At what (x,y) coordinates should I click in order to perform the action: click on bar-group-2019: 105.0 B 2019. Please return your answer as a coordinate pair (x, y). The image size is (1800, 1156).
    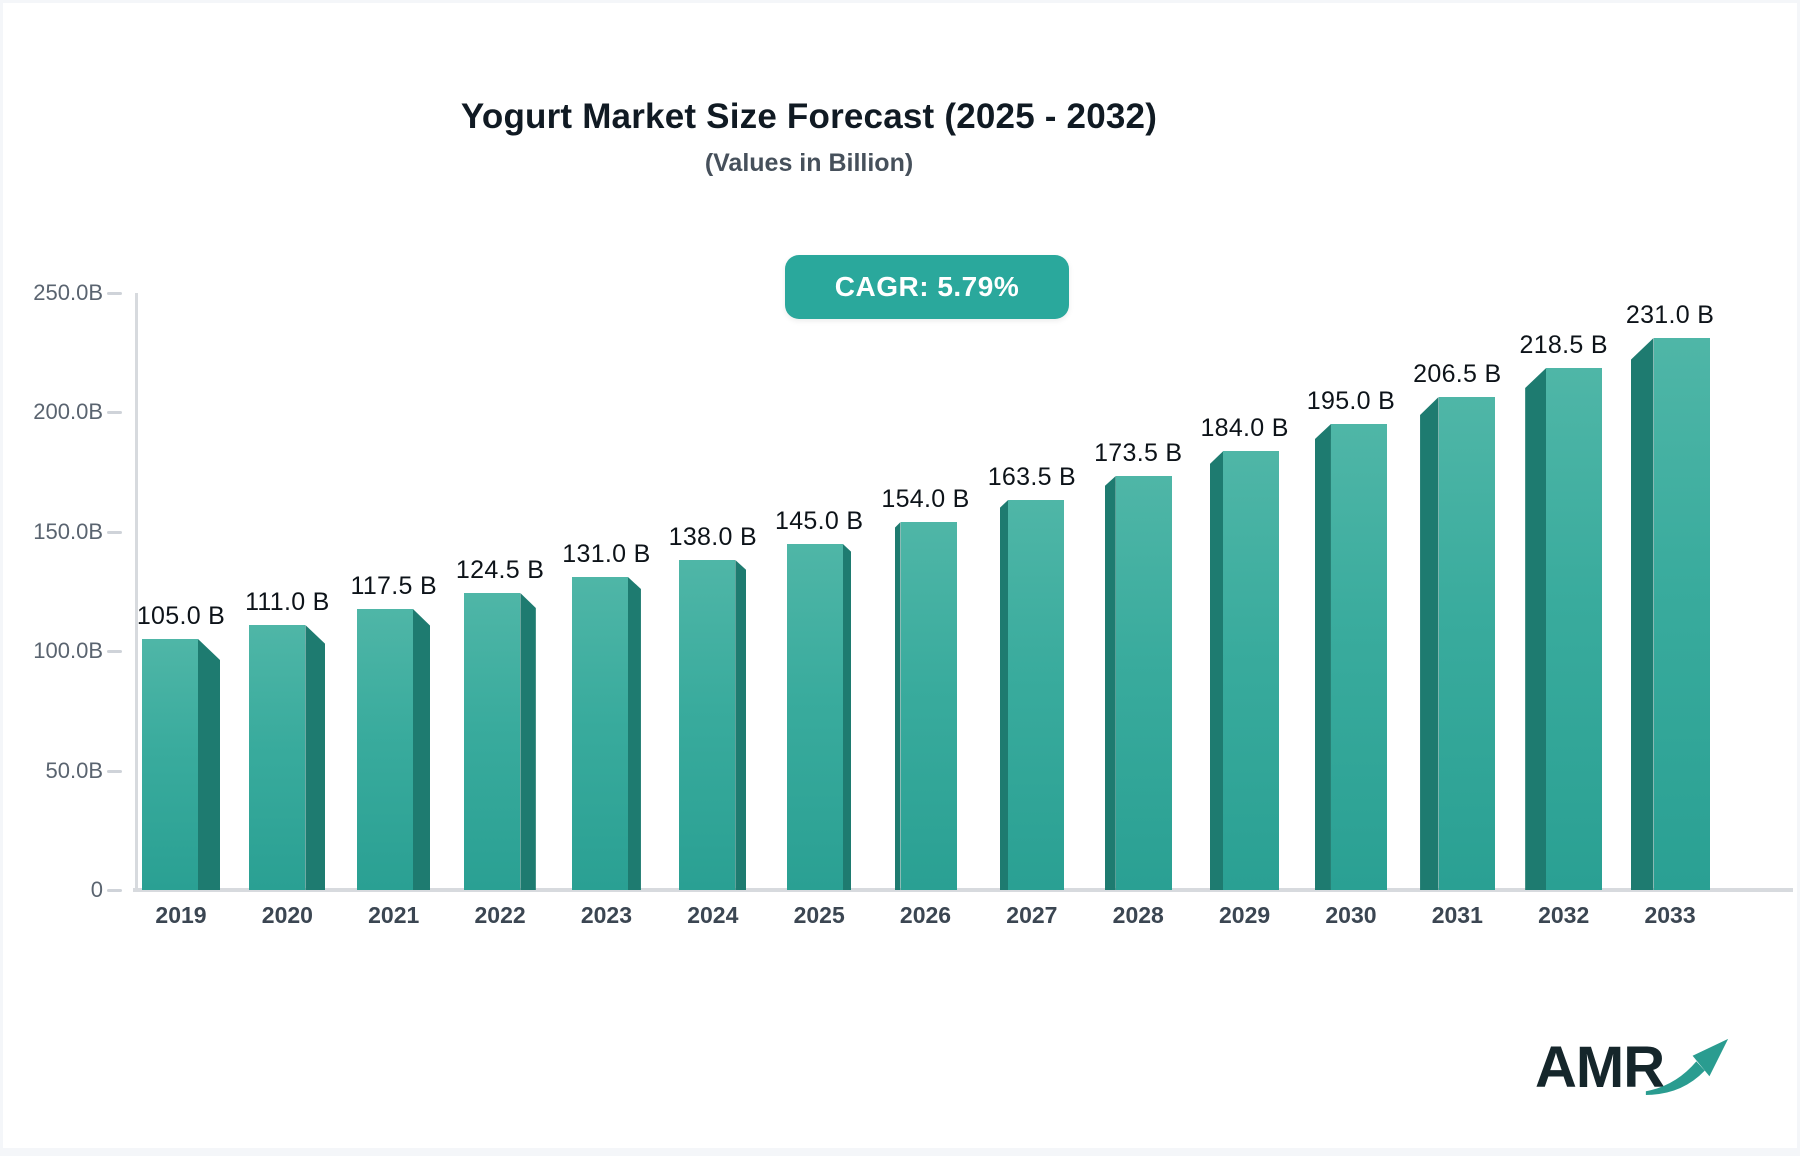
    Looking at the image, I should click on (181, 610).